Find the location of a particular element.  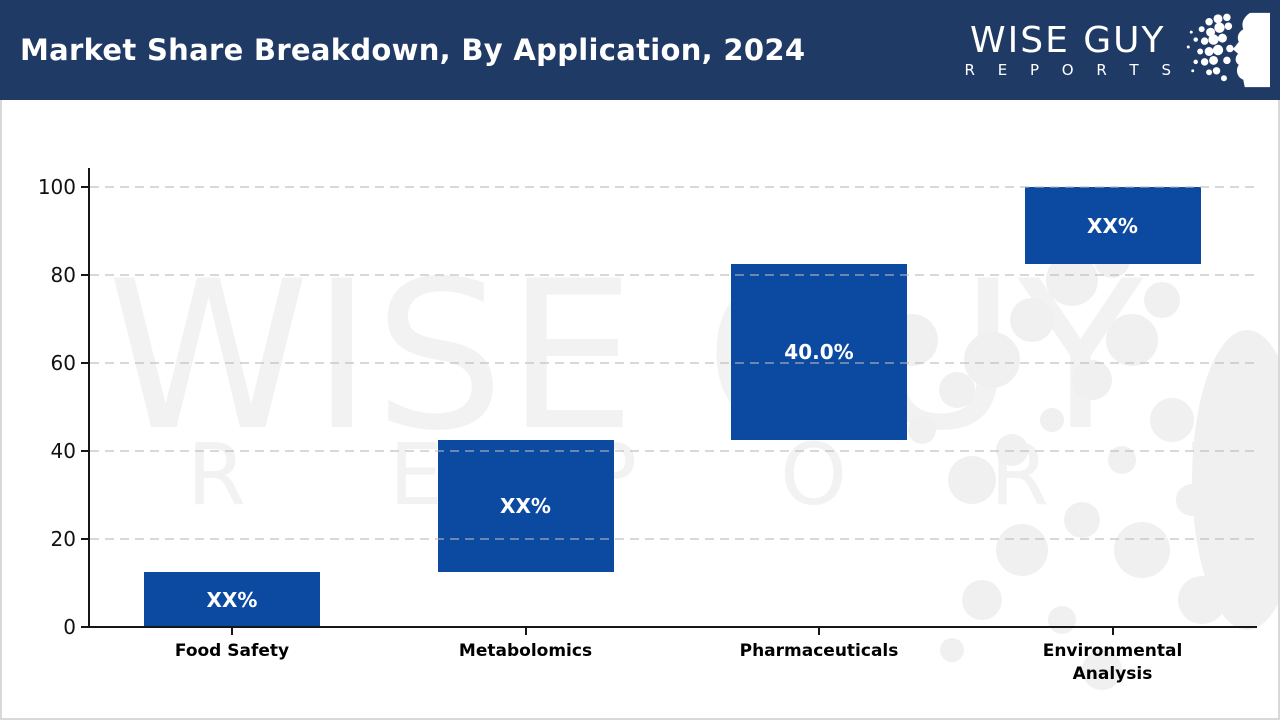

brand-logo: WISE GUY R E P O R T S is located at coordinates (1118, 50).